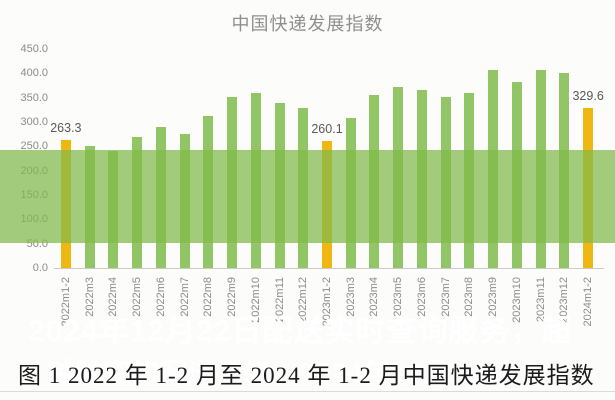  Describe the element at coordinates (34, 73) in the screenshot. I see `y-axis-tick-label: 400.0` at that location.